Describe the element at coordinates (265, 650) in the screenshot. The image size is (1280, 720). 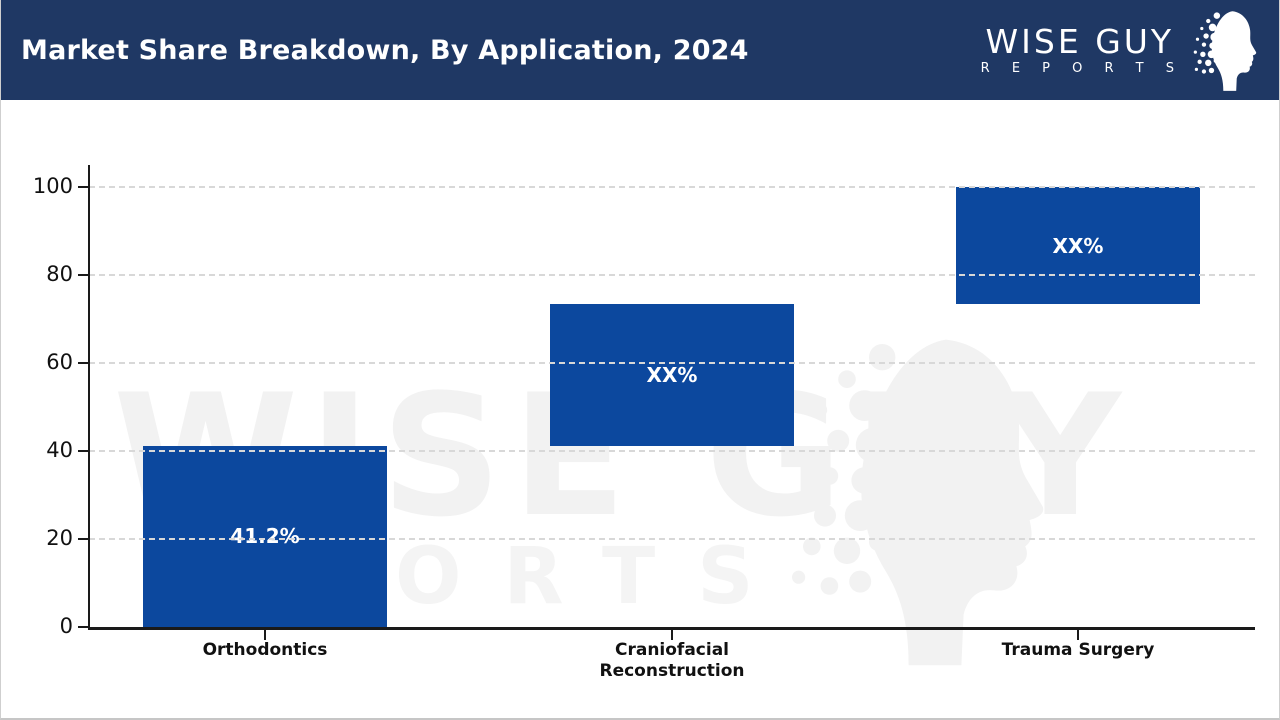
I see `x-category-label-0: Orthodontics` at that location.